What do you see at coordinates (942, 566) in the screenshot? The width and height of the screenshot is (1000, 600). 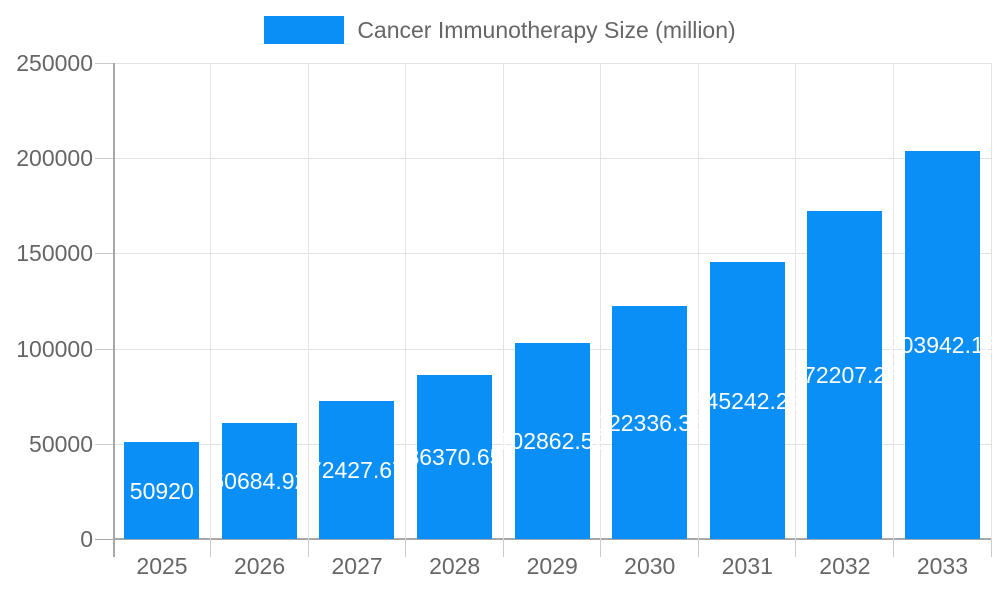 I see `x-axis-label: 2033` at bounding box center [942, 566].